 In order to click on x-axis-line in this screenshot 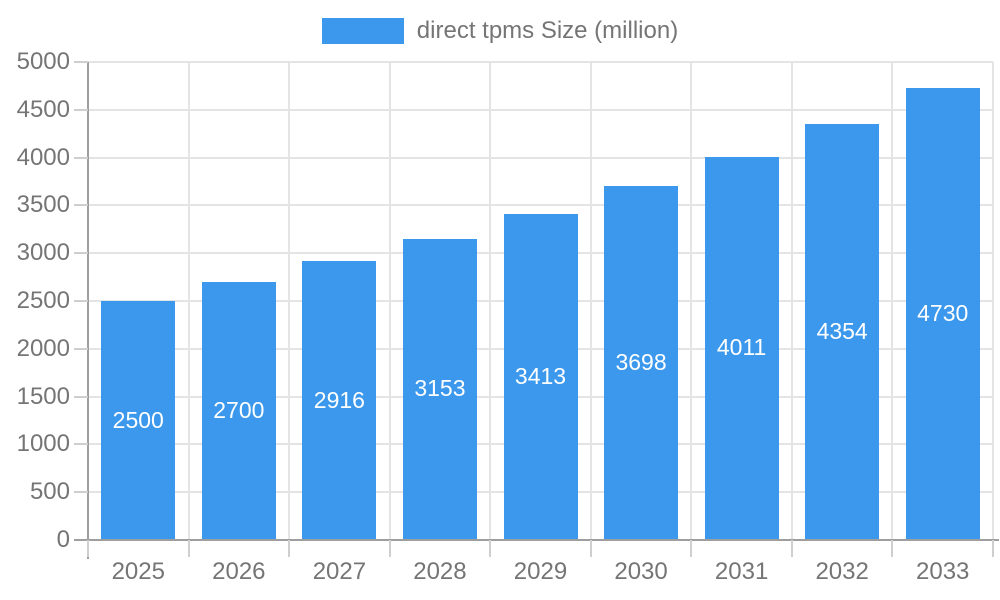, I will do `click(536, 540)`.